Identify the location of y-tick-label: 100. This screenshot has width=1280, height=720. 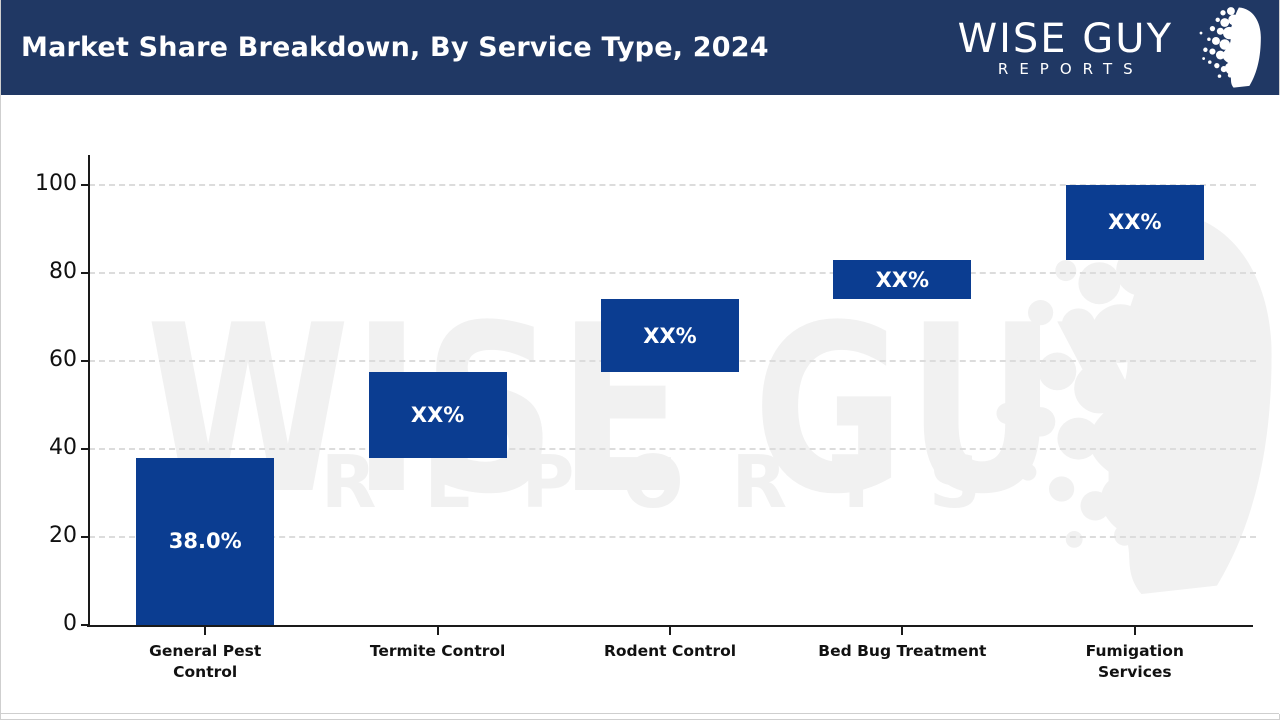
(56, 183).